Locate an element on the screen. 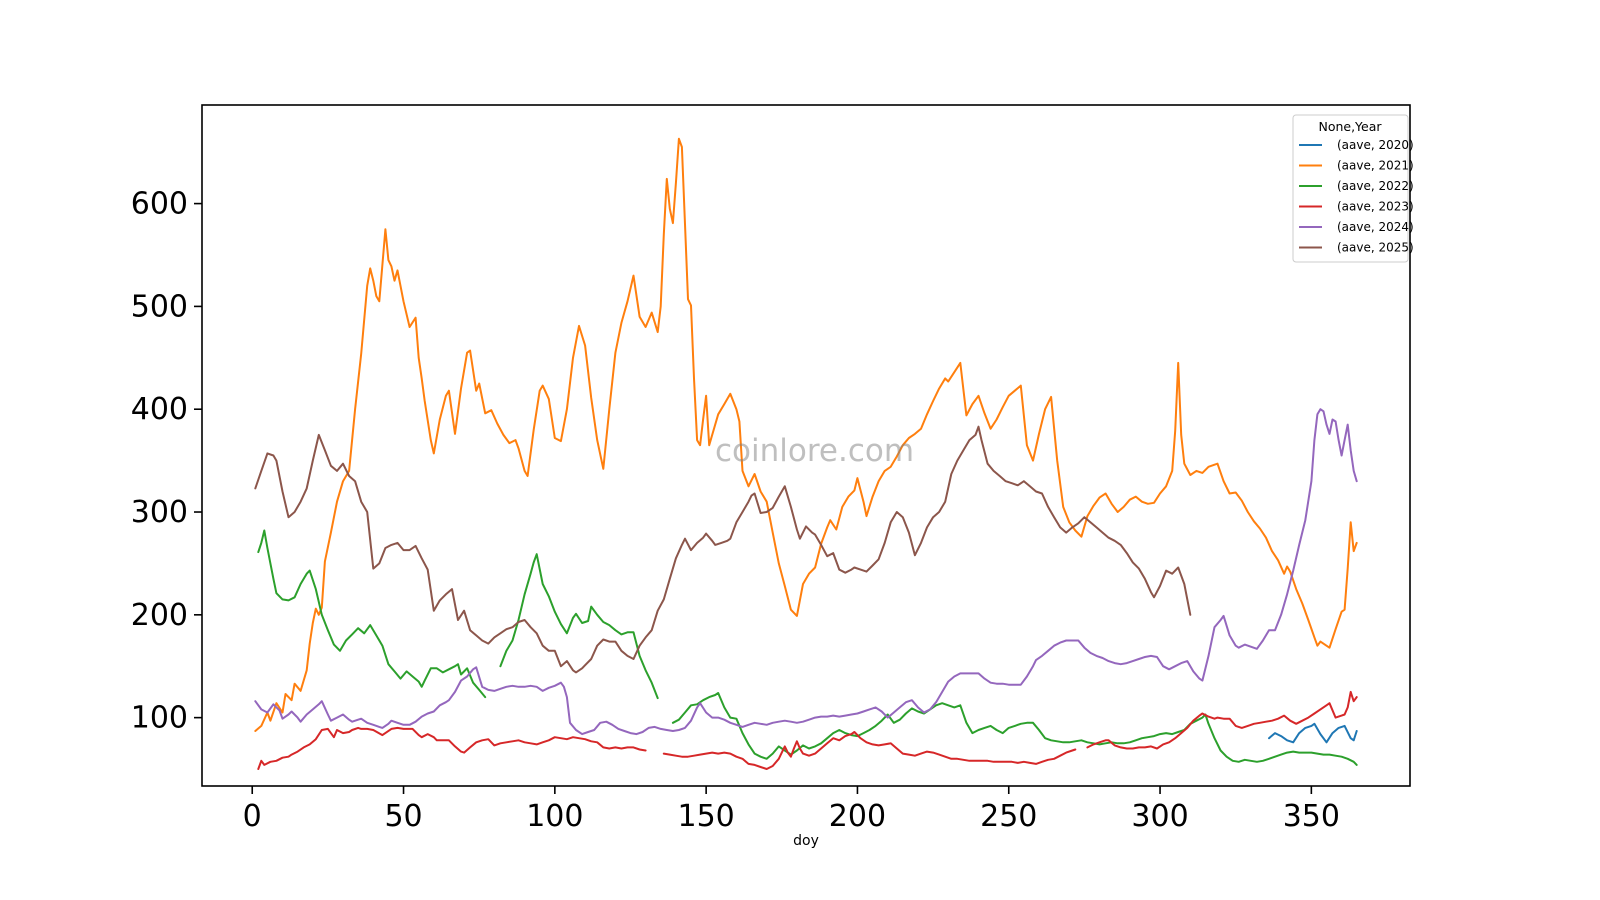 The image size is (1600, 900). legend-label: (aave, 2020) is located at coordinates (1375, 145).